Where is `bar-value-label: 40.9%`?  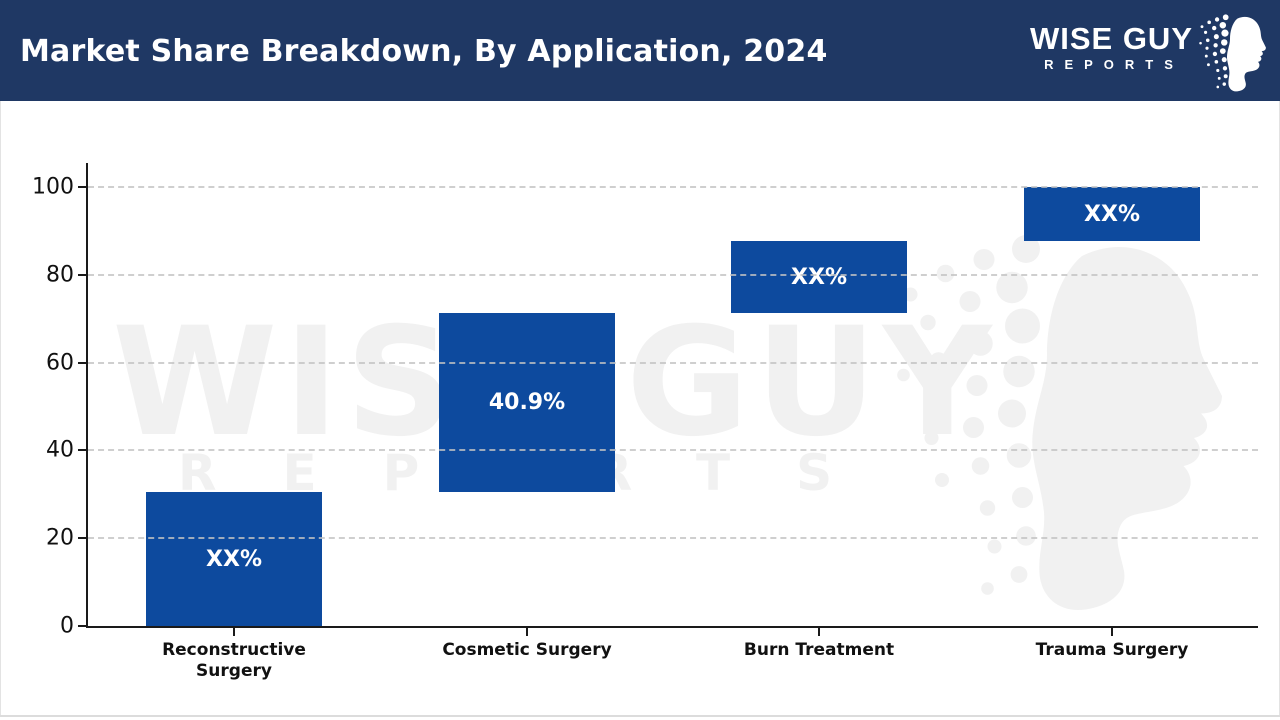
bar-value-label: 40.9% is located at coordinates (527, 402).